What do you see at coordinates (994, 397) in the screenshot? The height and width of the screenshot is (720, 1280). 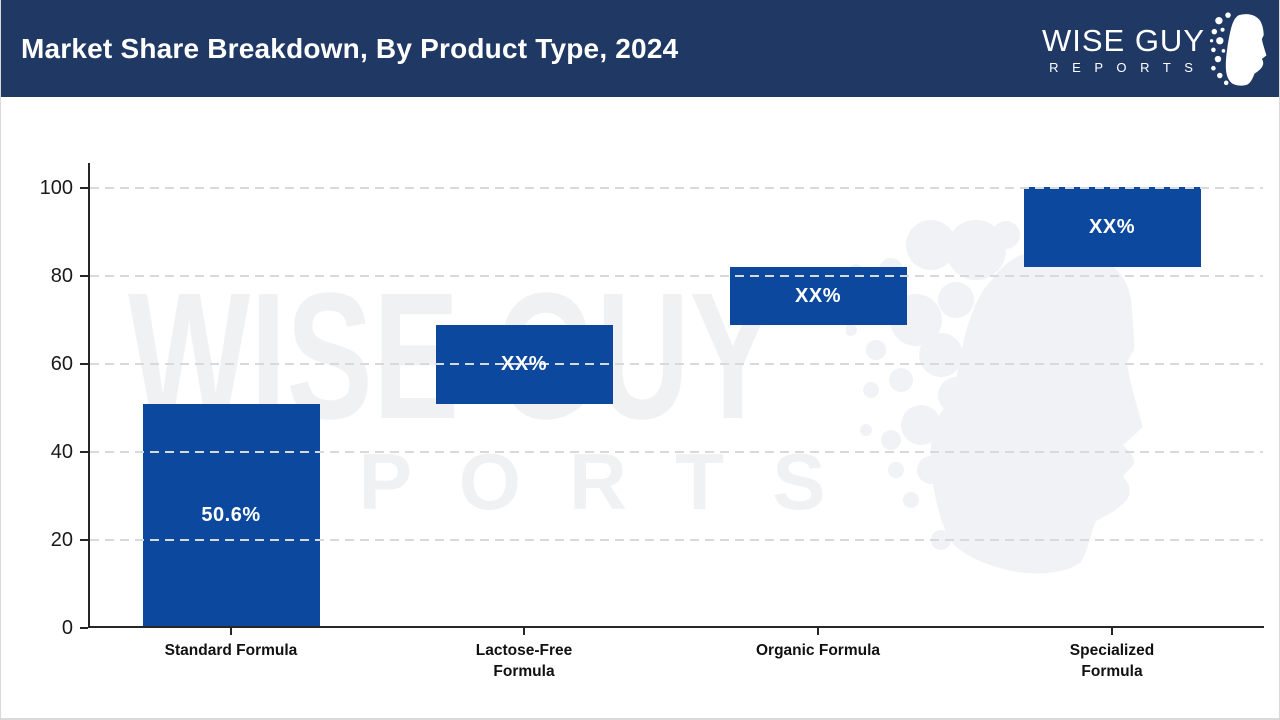 I see `watermark-head-icon` at bounding box center [994, 397].